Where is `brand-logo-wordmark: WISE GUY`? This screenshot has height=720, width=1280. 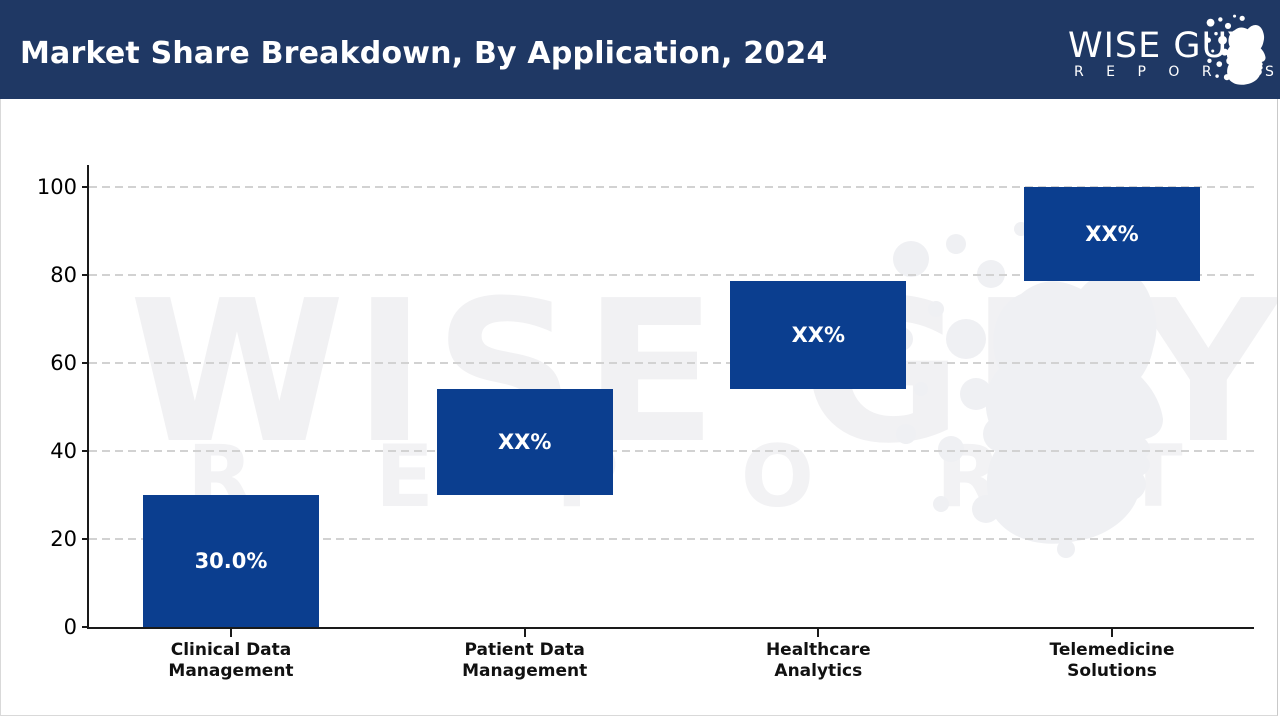
brand-logo-wordmark: WISE GUY is located at coordinates (1159, 46).